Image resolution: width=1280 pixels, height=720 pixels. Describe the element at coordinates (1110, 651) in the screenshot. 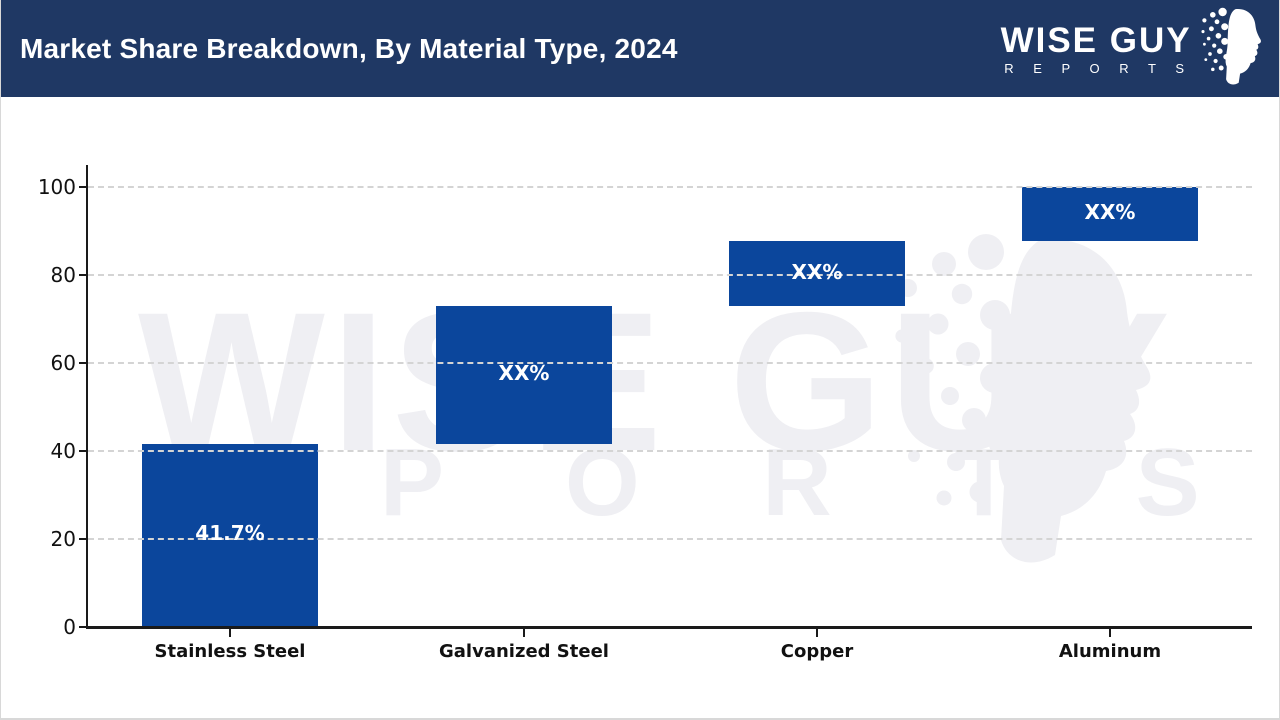

I see `x-tick-label: Aluminum` at that location.